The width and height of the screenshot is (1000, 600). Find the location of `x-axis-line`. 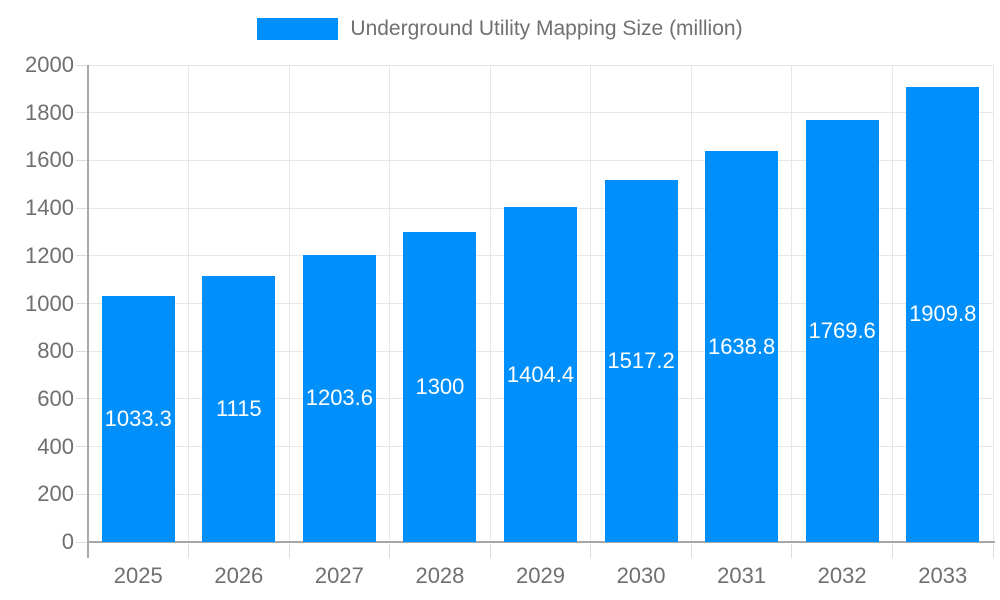

x-axis-line is located at coordinates (541, 542).